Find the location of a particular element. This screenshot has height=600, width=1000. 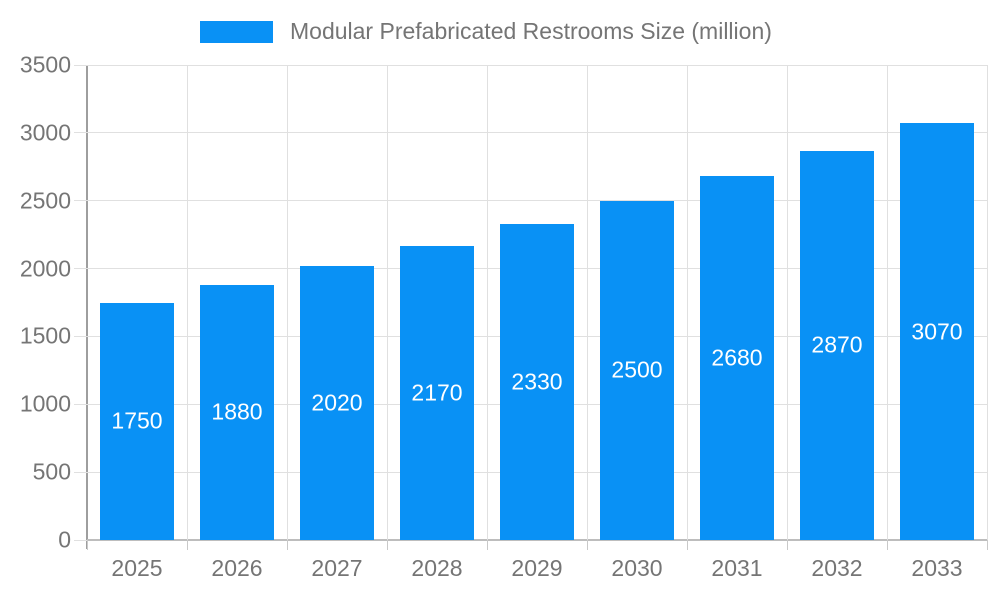

bar: 2170 is located at coordinates (437, 392).